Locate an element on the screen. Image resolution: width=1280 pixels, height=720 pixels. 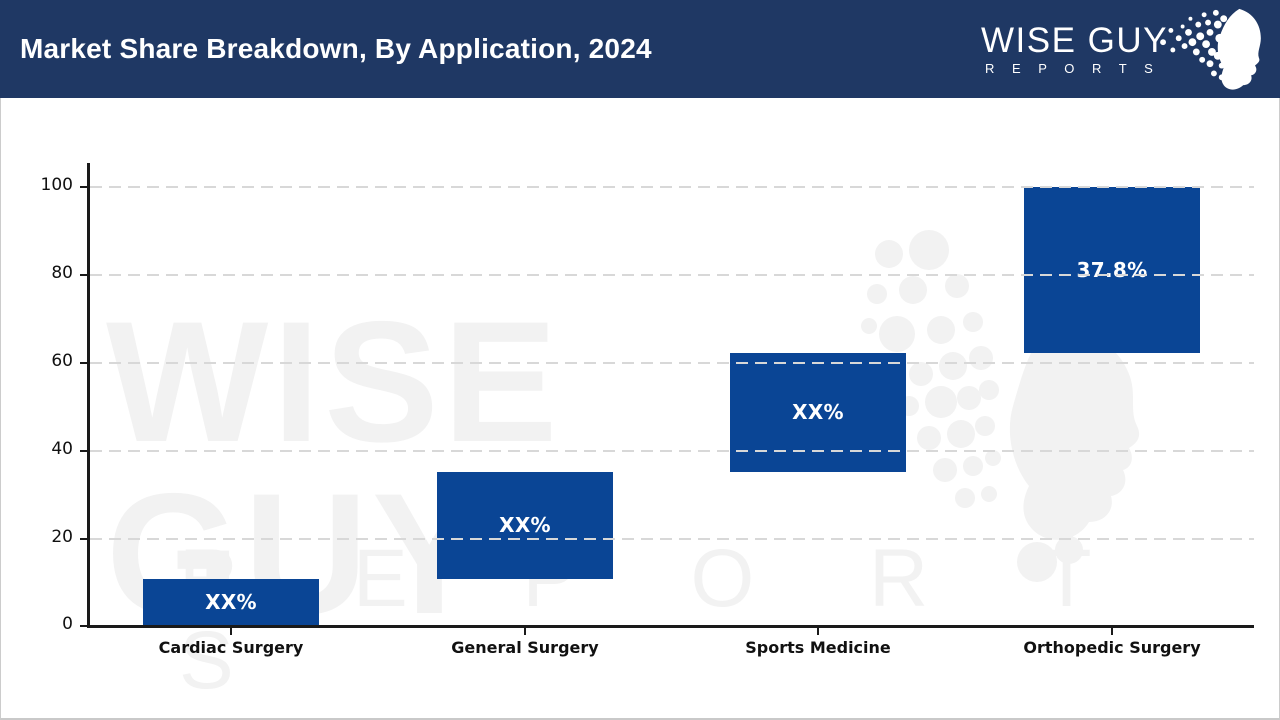
bar-value-label: 37.8% is located at coordinates (1112, 269).